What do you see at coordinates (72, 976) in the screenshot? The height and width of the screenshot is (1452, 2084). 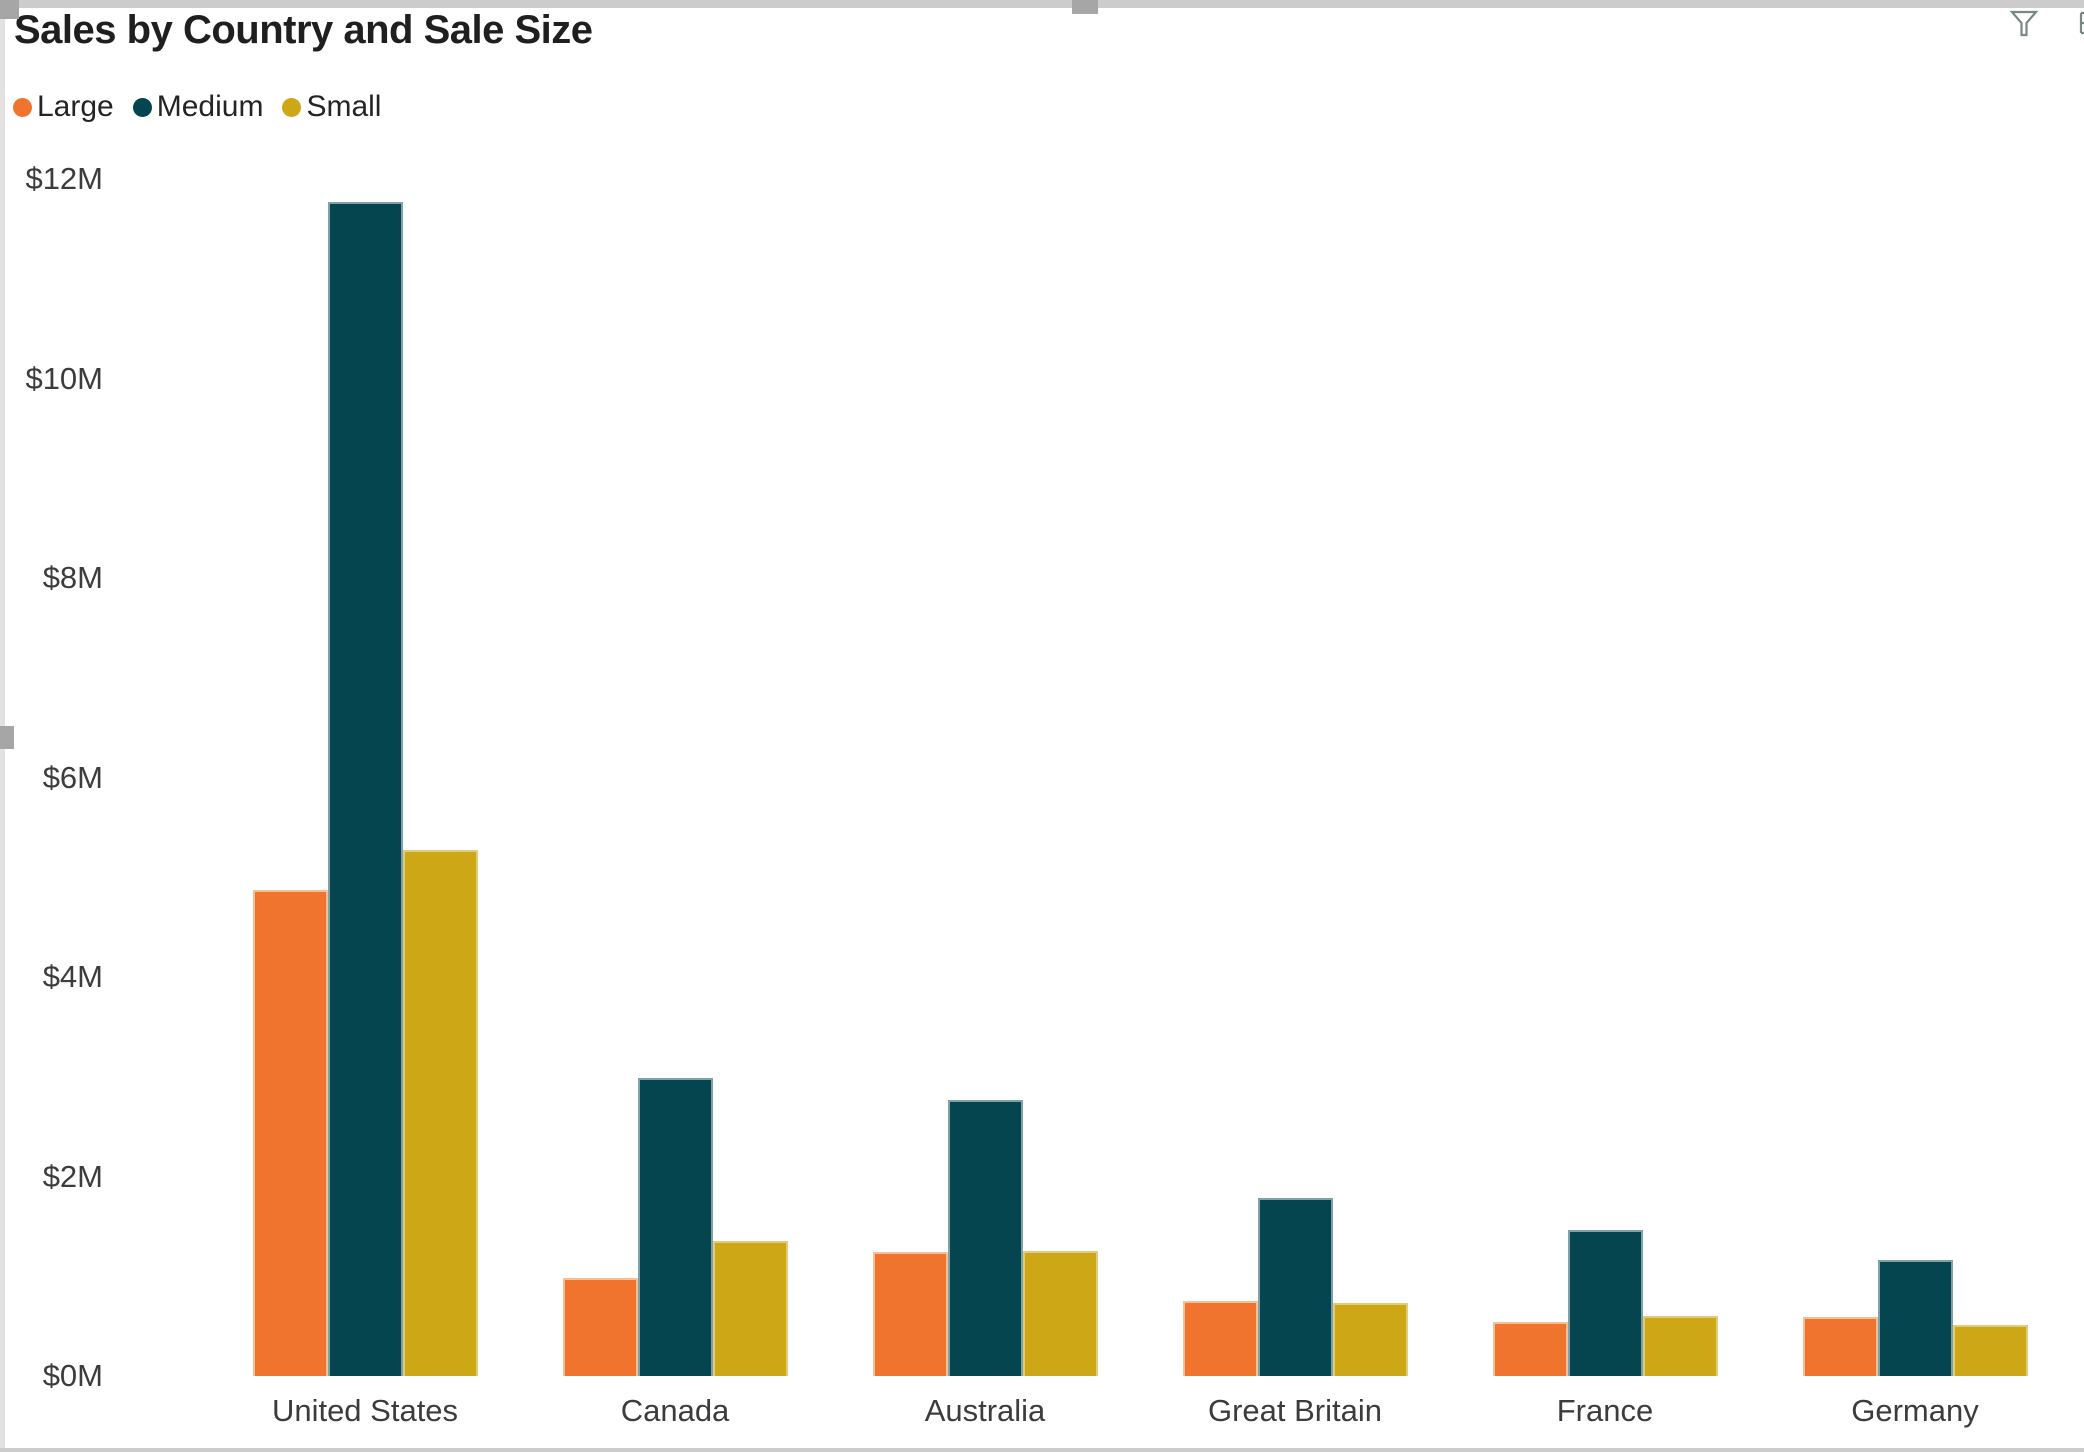 I see `y-axis-tick-label: $4M` at bounding box center [72, 976].